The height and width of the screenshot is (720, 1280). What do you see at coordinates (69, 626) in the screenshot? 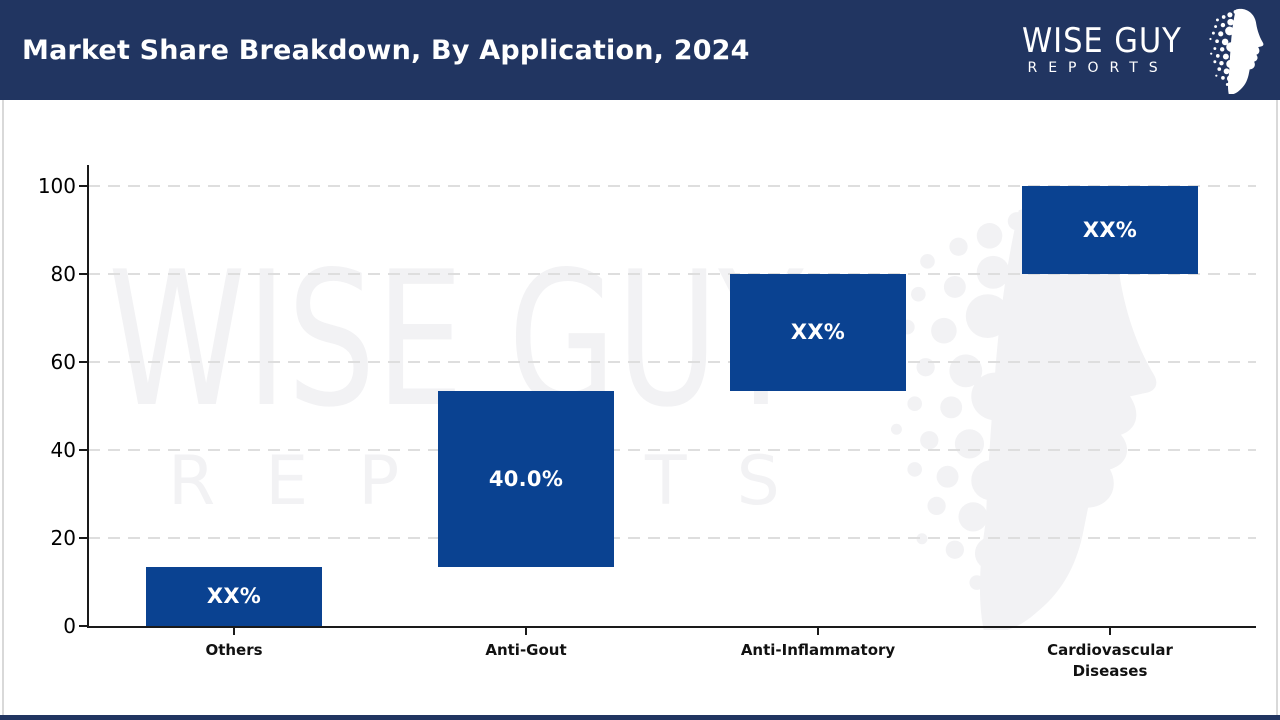
I see `y-tick-label-0: 0` at bounding box center [69, 626].